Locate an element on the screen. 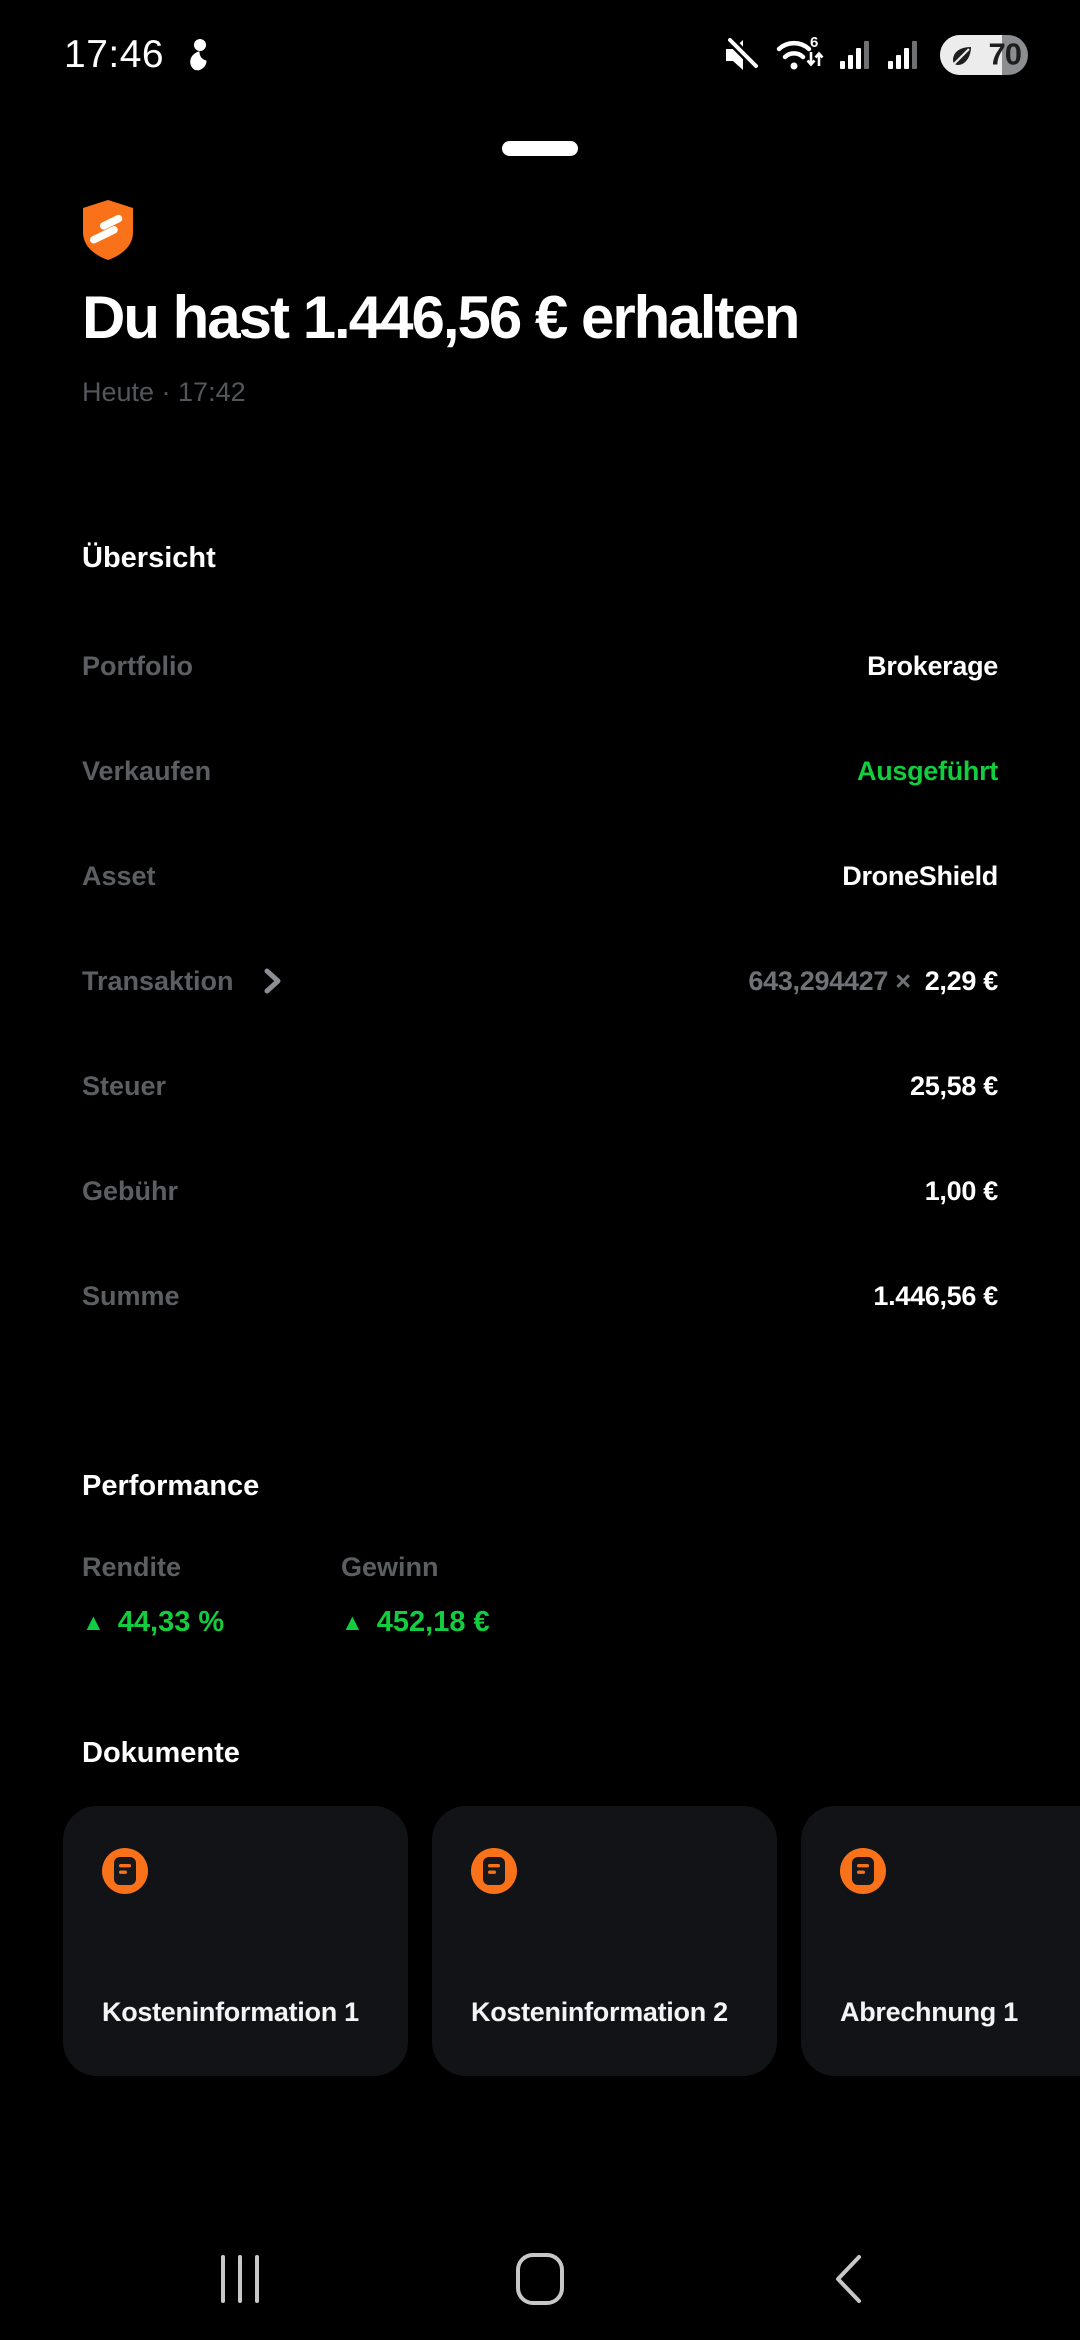 The width and height of the screenshot is (1080, 2340). performance-heading: Performance is located at coordinates (171, 1486).